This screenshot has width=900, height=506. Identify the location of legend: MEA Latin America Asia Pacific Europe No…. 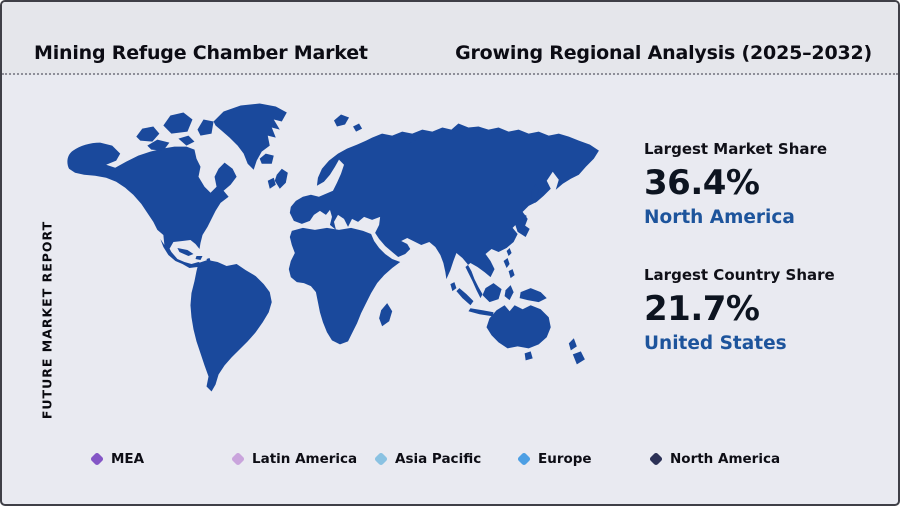
(450, 459).